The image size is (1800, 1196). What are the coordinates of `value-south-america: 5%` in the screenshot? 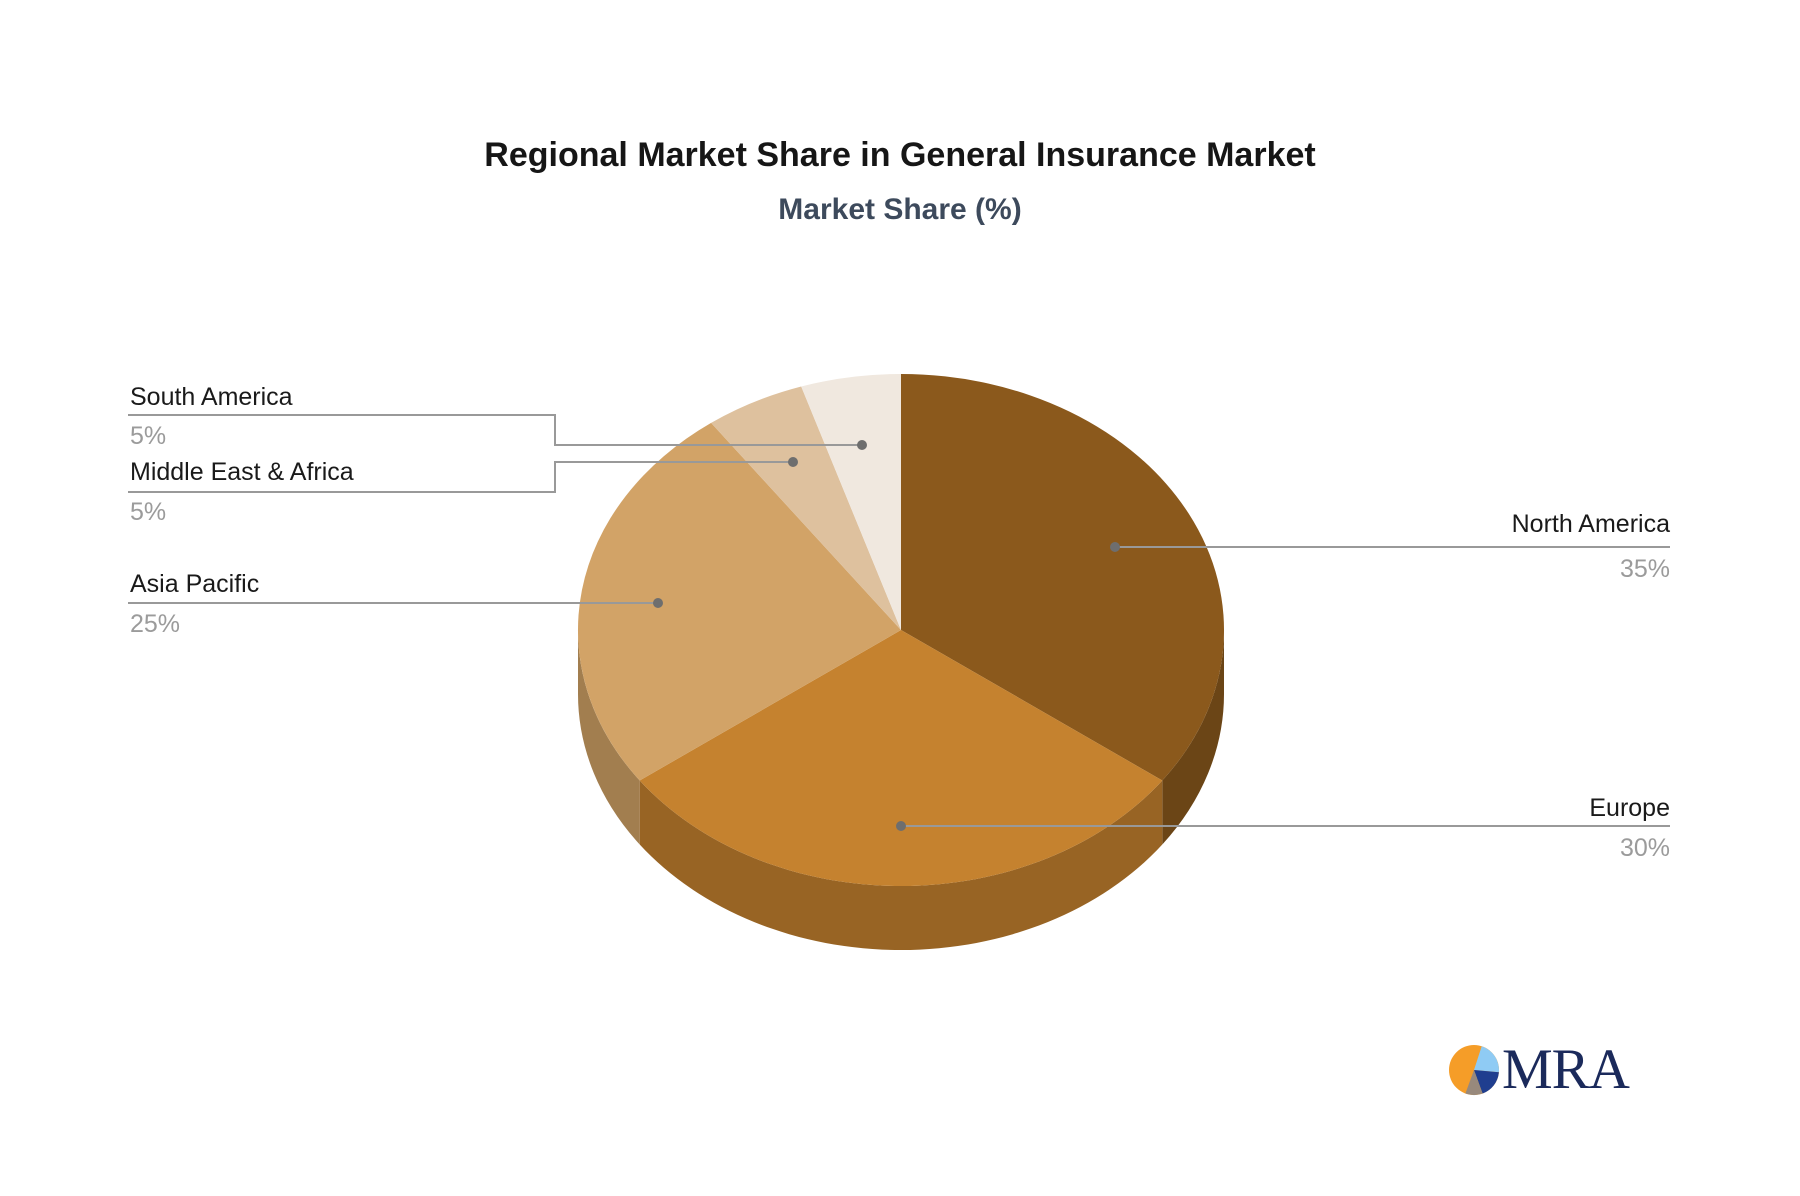 It's located at (148, 436).